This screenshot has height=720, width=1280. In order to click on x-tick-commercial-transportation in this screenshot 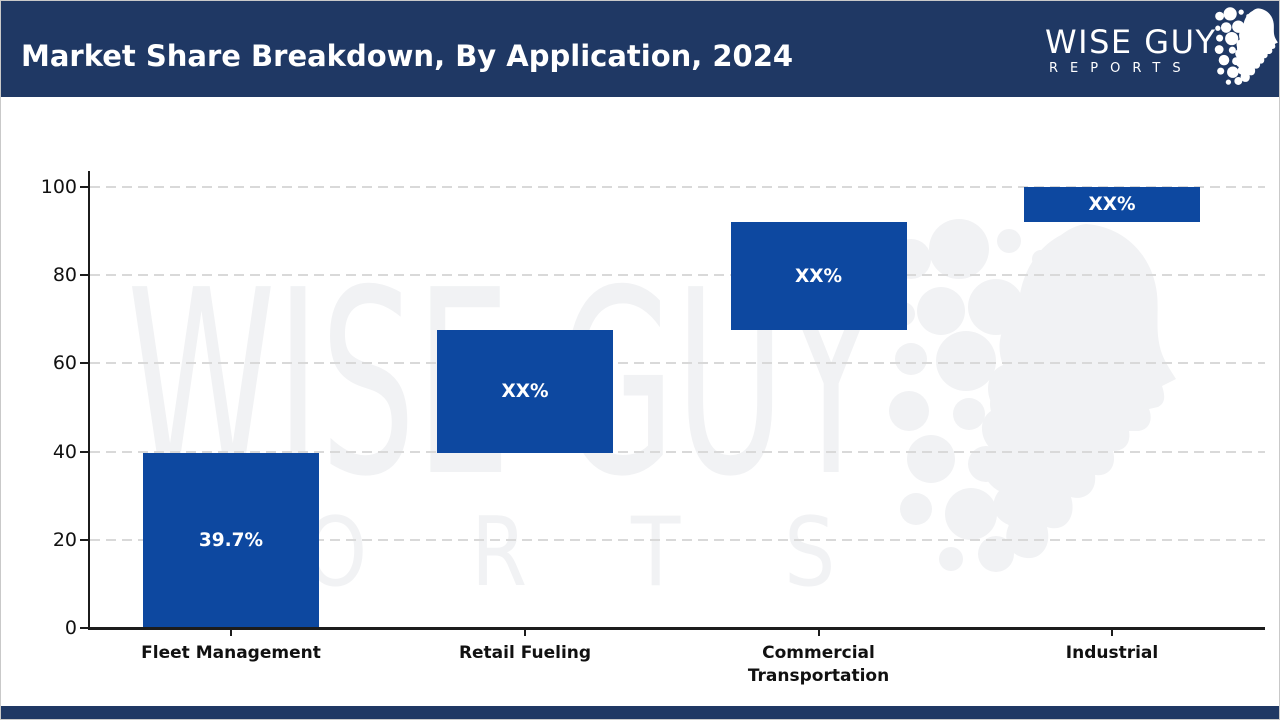, I will do `click(818, 632)`.